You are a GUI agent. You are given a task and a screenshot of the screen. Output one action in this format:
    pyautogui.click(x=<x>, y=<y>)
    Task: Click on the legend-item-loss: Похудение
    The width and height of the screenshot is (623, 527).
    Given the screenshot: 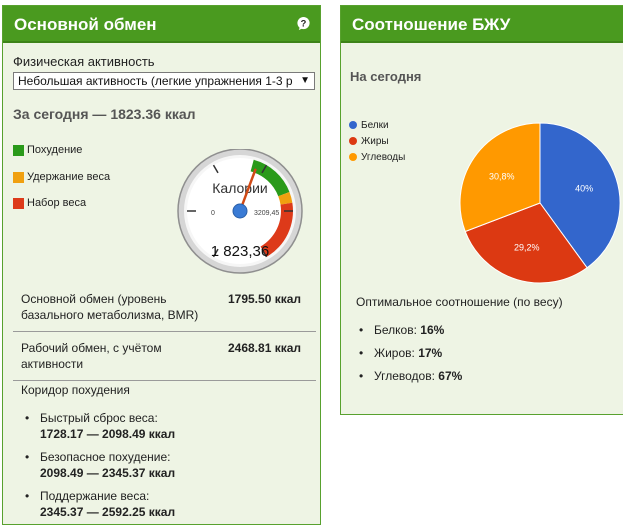 What is the action you would take?
    pyautogui.click(x=47, y=150)
    